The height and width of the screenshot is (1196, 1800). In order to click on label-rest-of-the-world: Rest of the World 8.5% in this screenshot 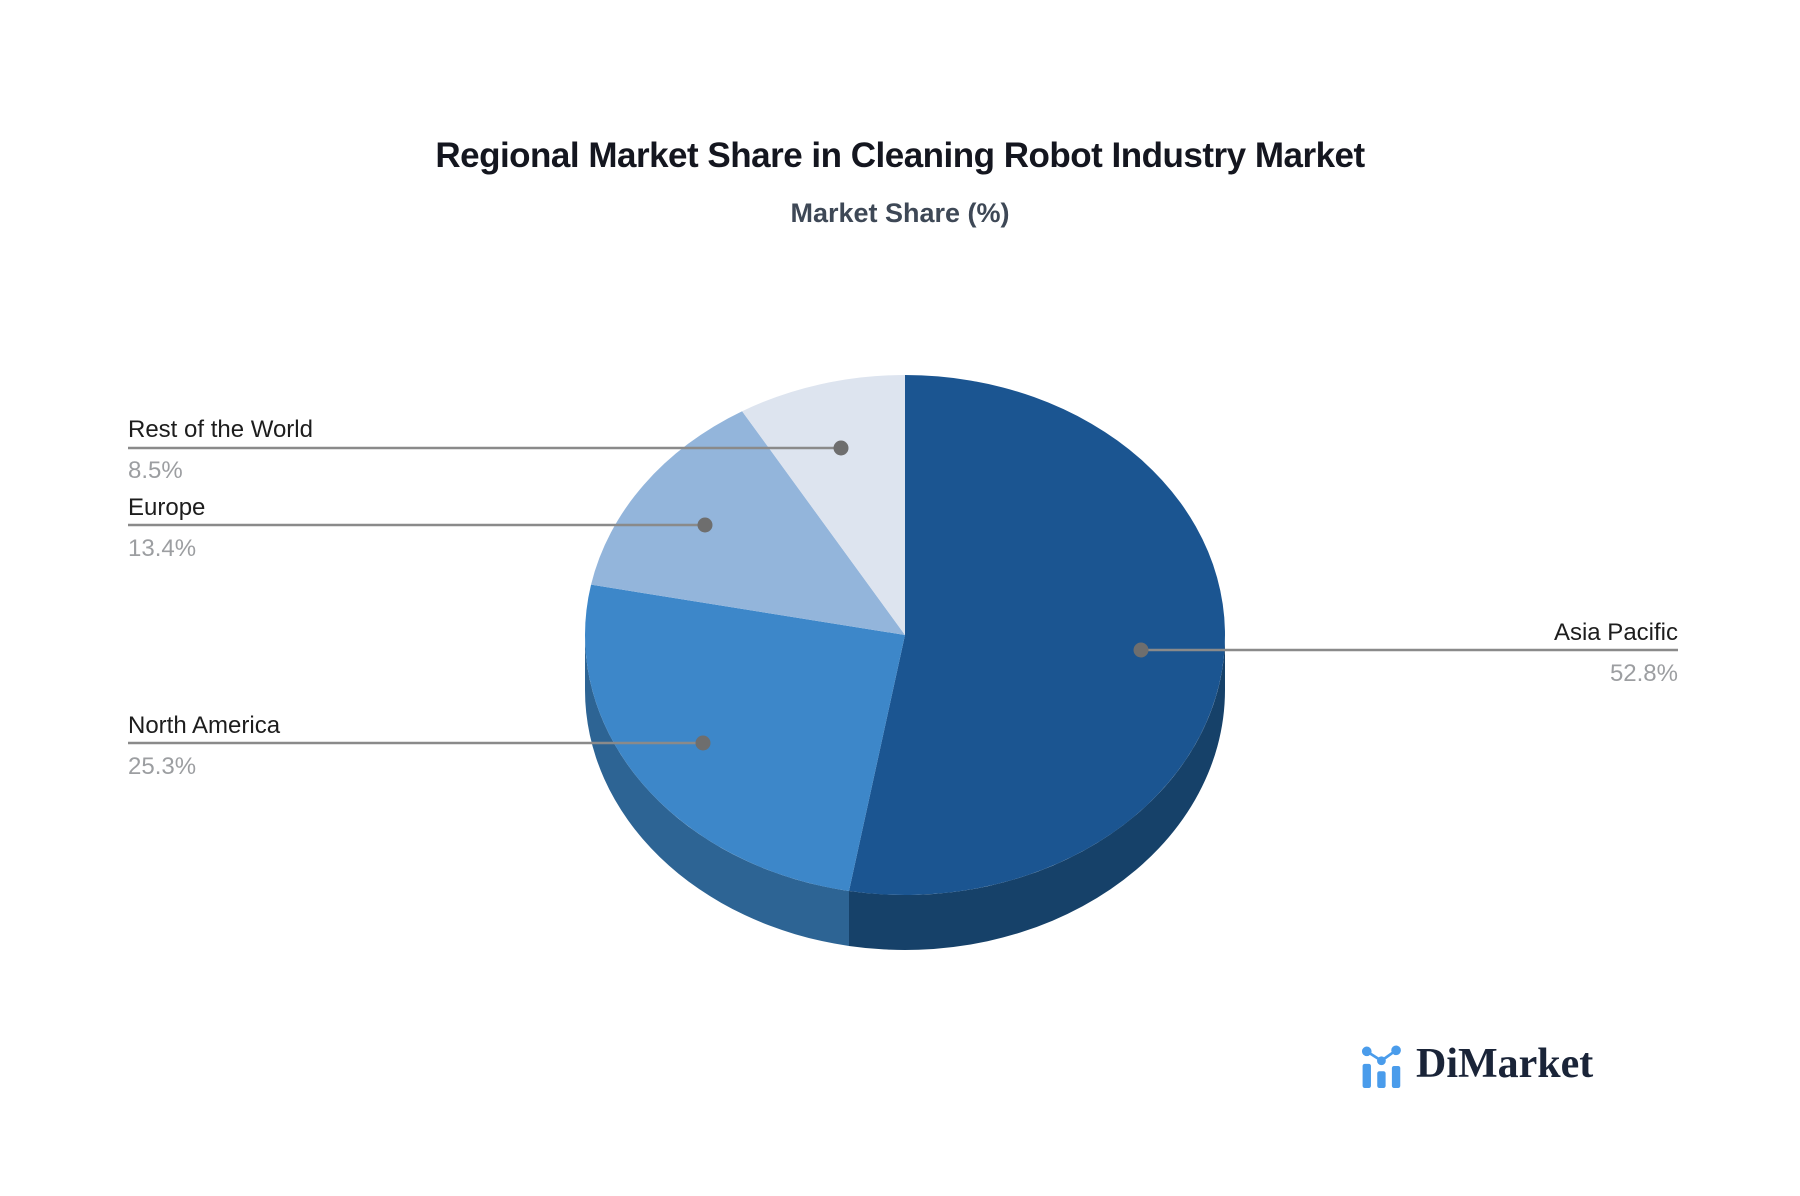, I will do `click(220, 450)`.